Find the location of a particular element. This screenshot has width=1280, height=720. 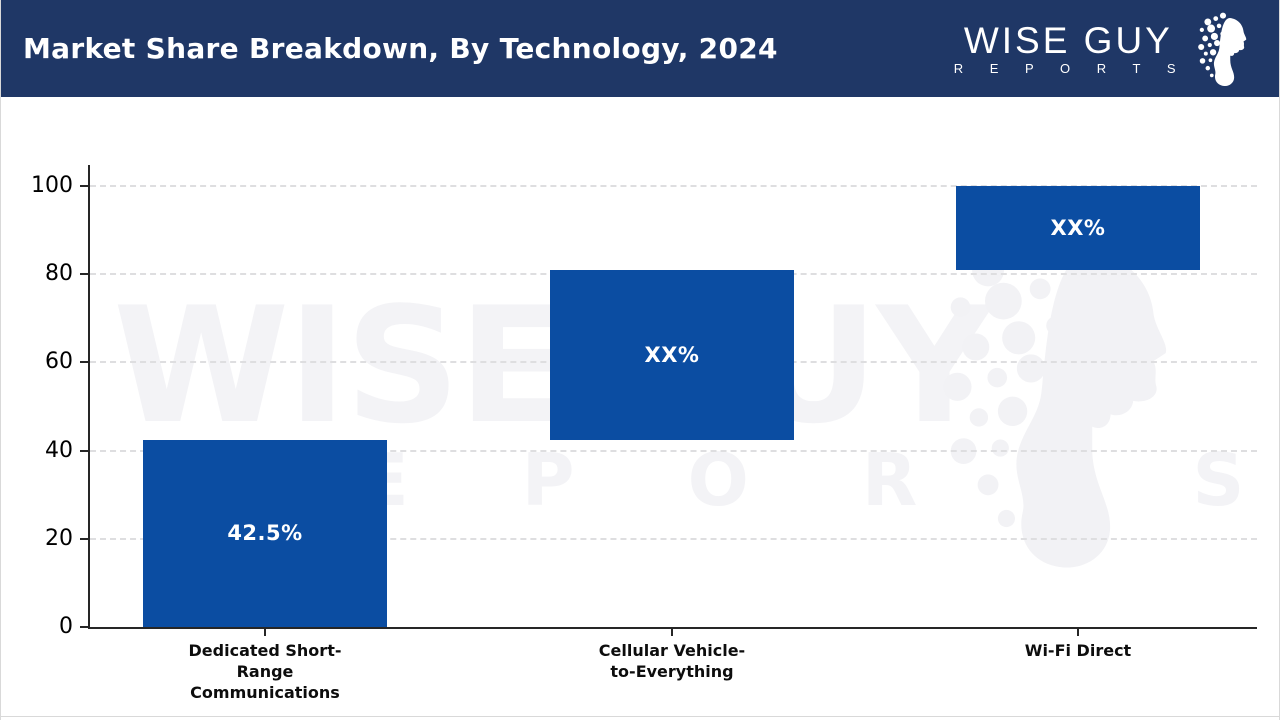

y-tick-label: 40 is located at coordinates (59, 450).